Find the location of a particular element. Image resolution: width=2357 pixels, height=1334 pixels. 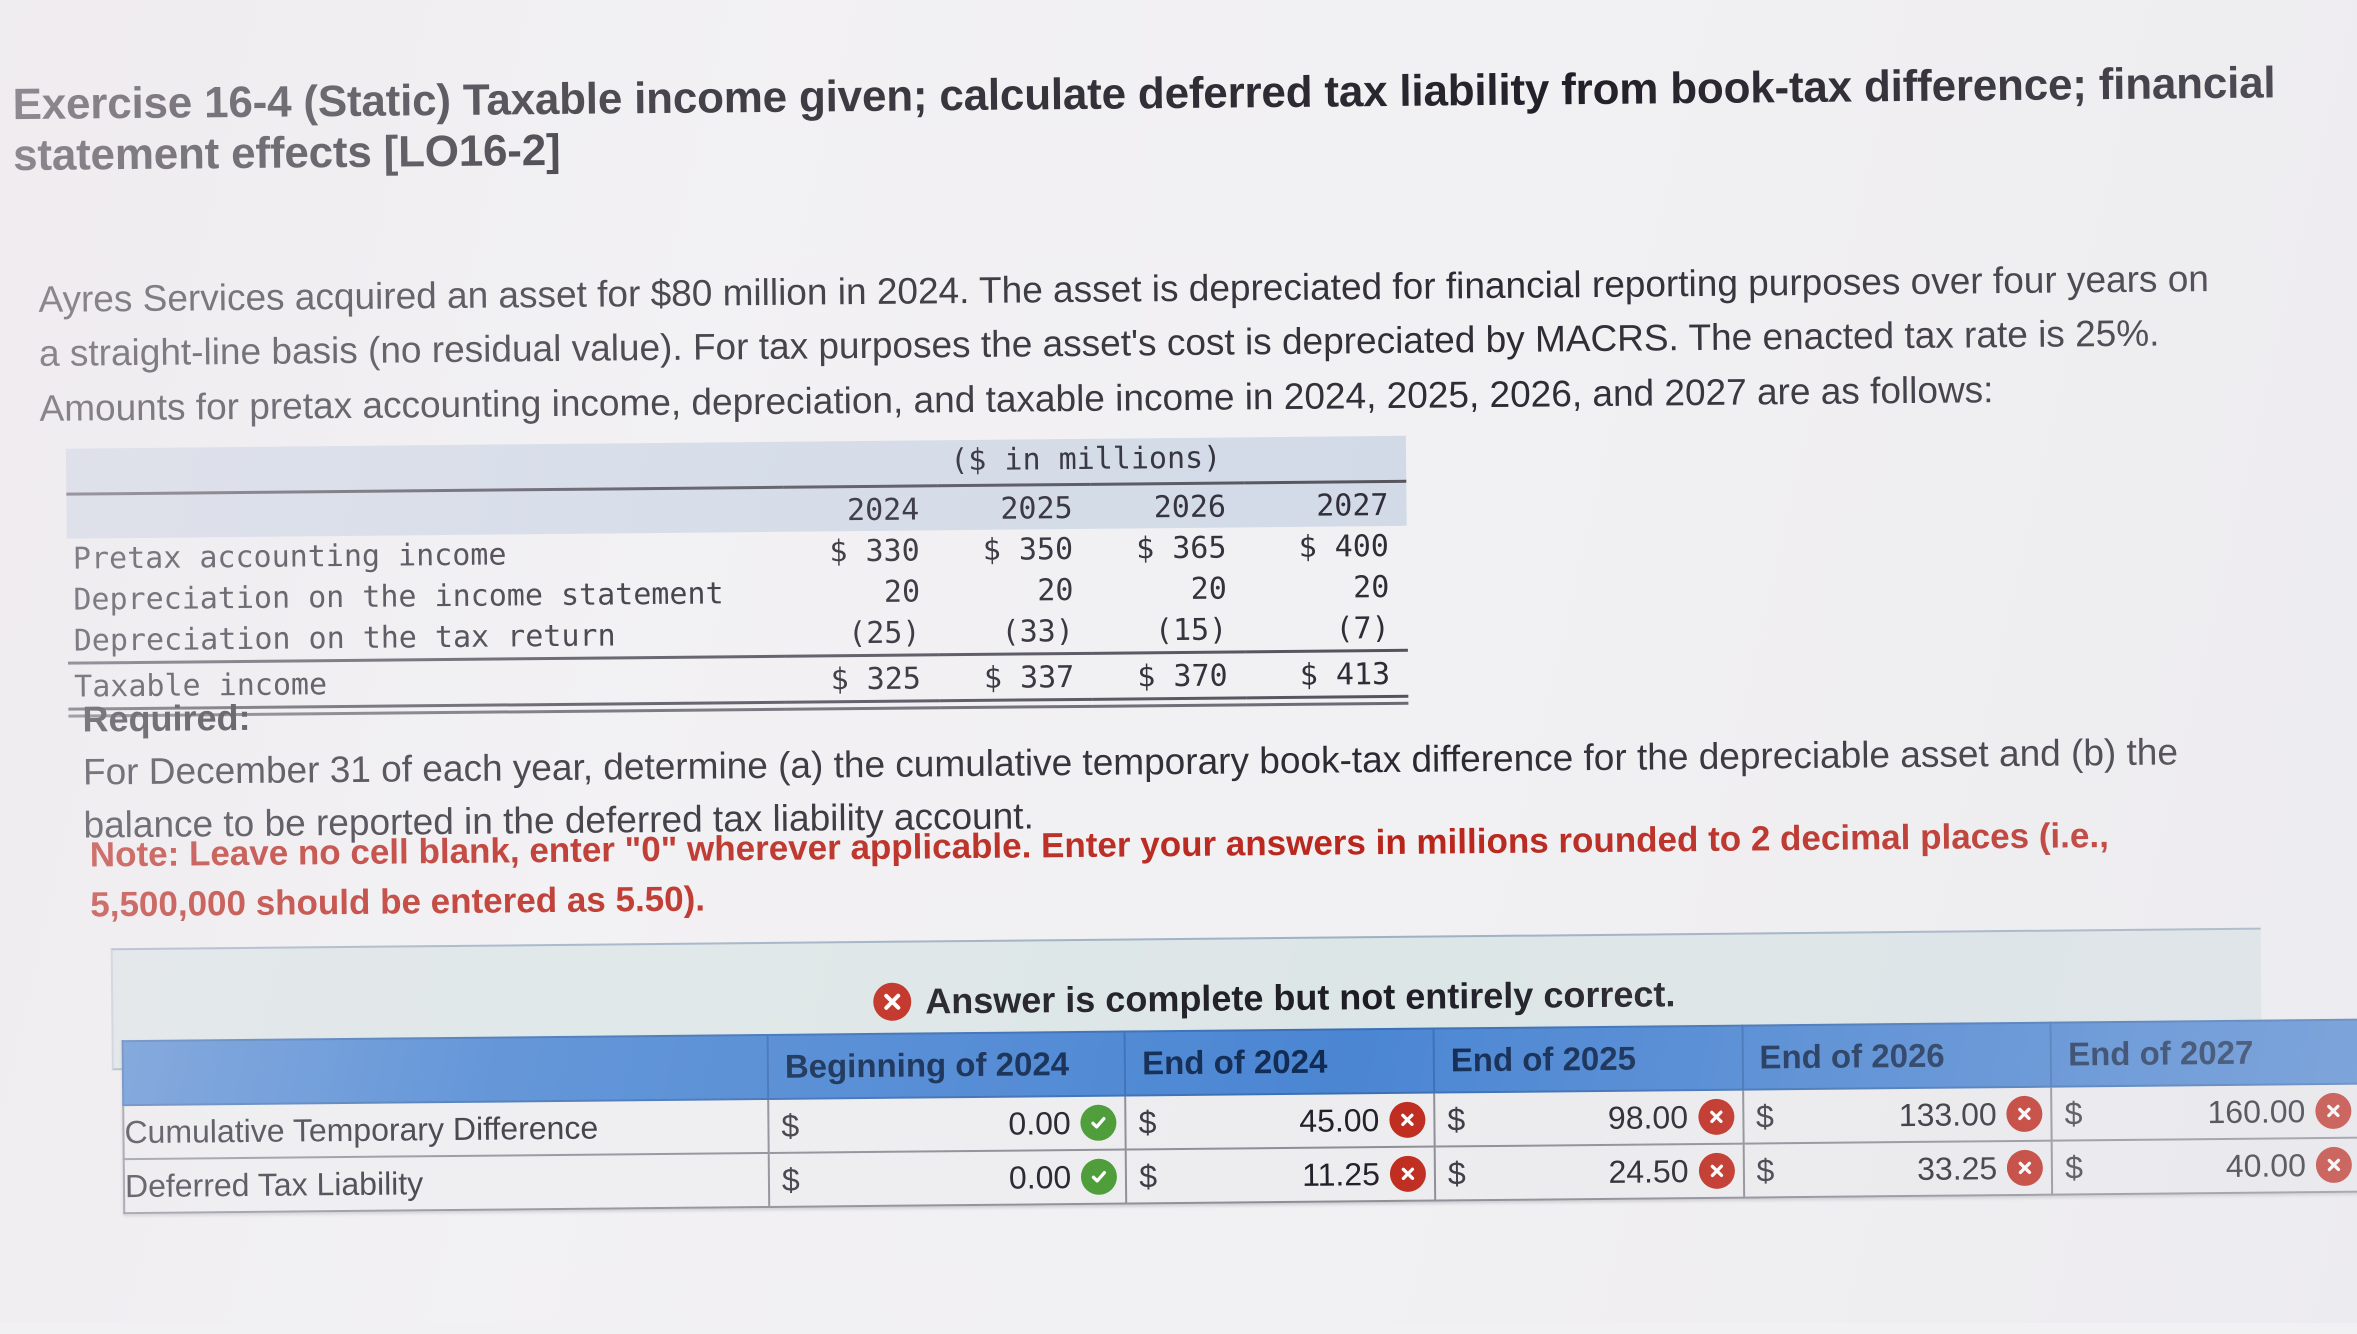

column-header-end-2024: End of 2024 is located at coordinates (1279, 1062).